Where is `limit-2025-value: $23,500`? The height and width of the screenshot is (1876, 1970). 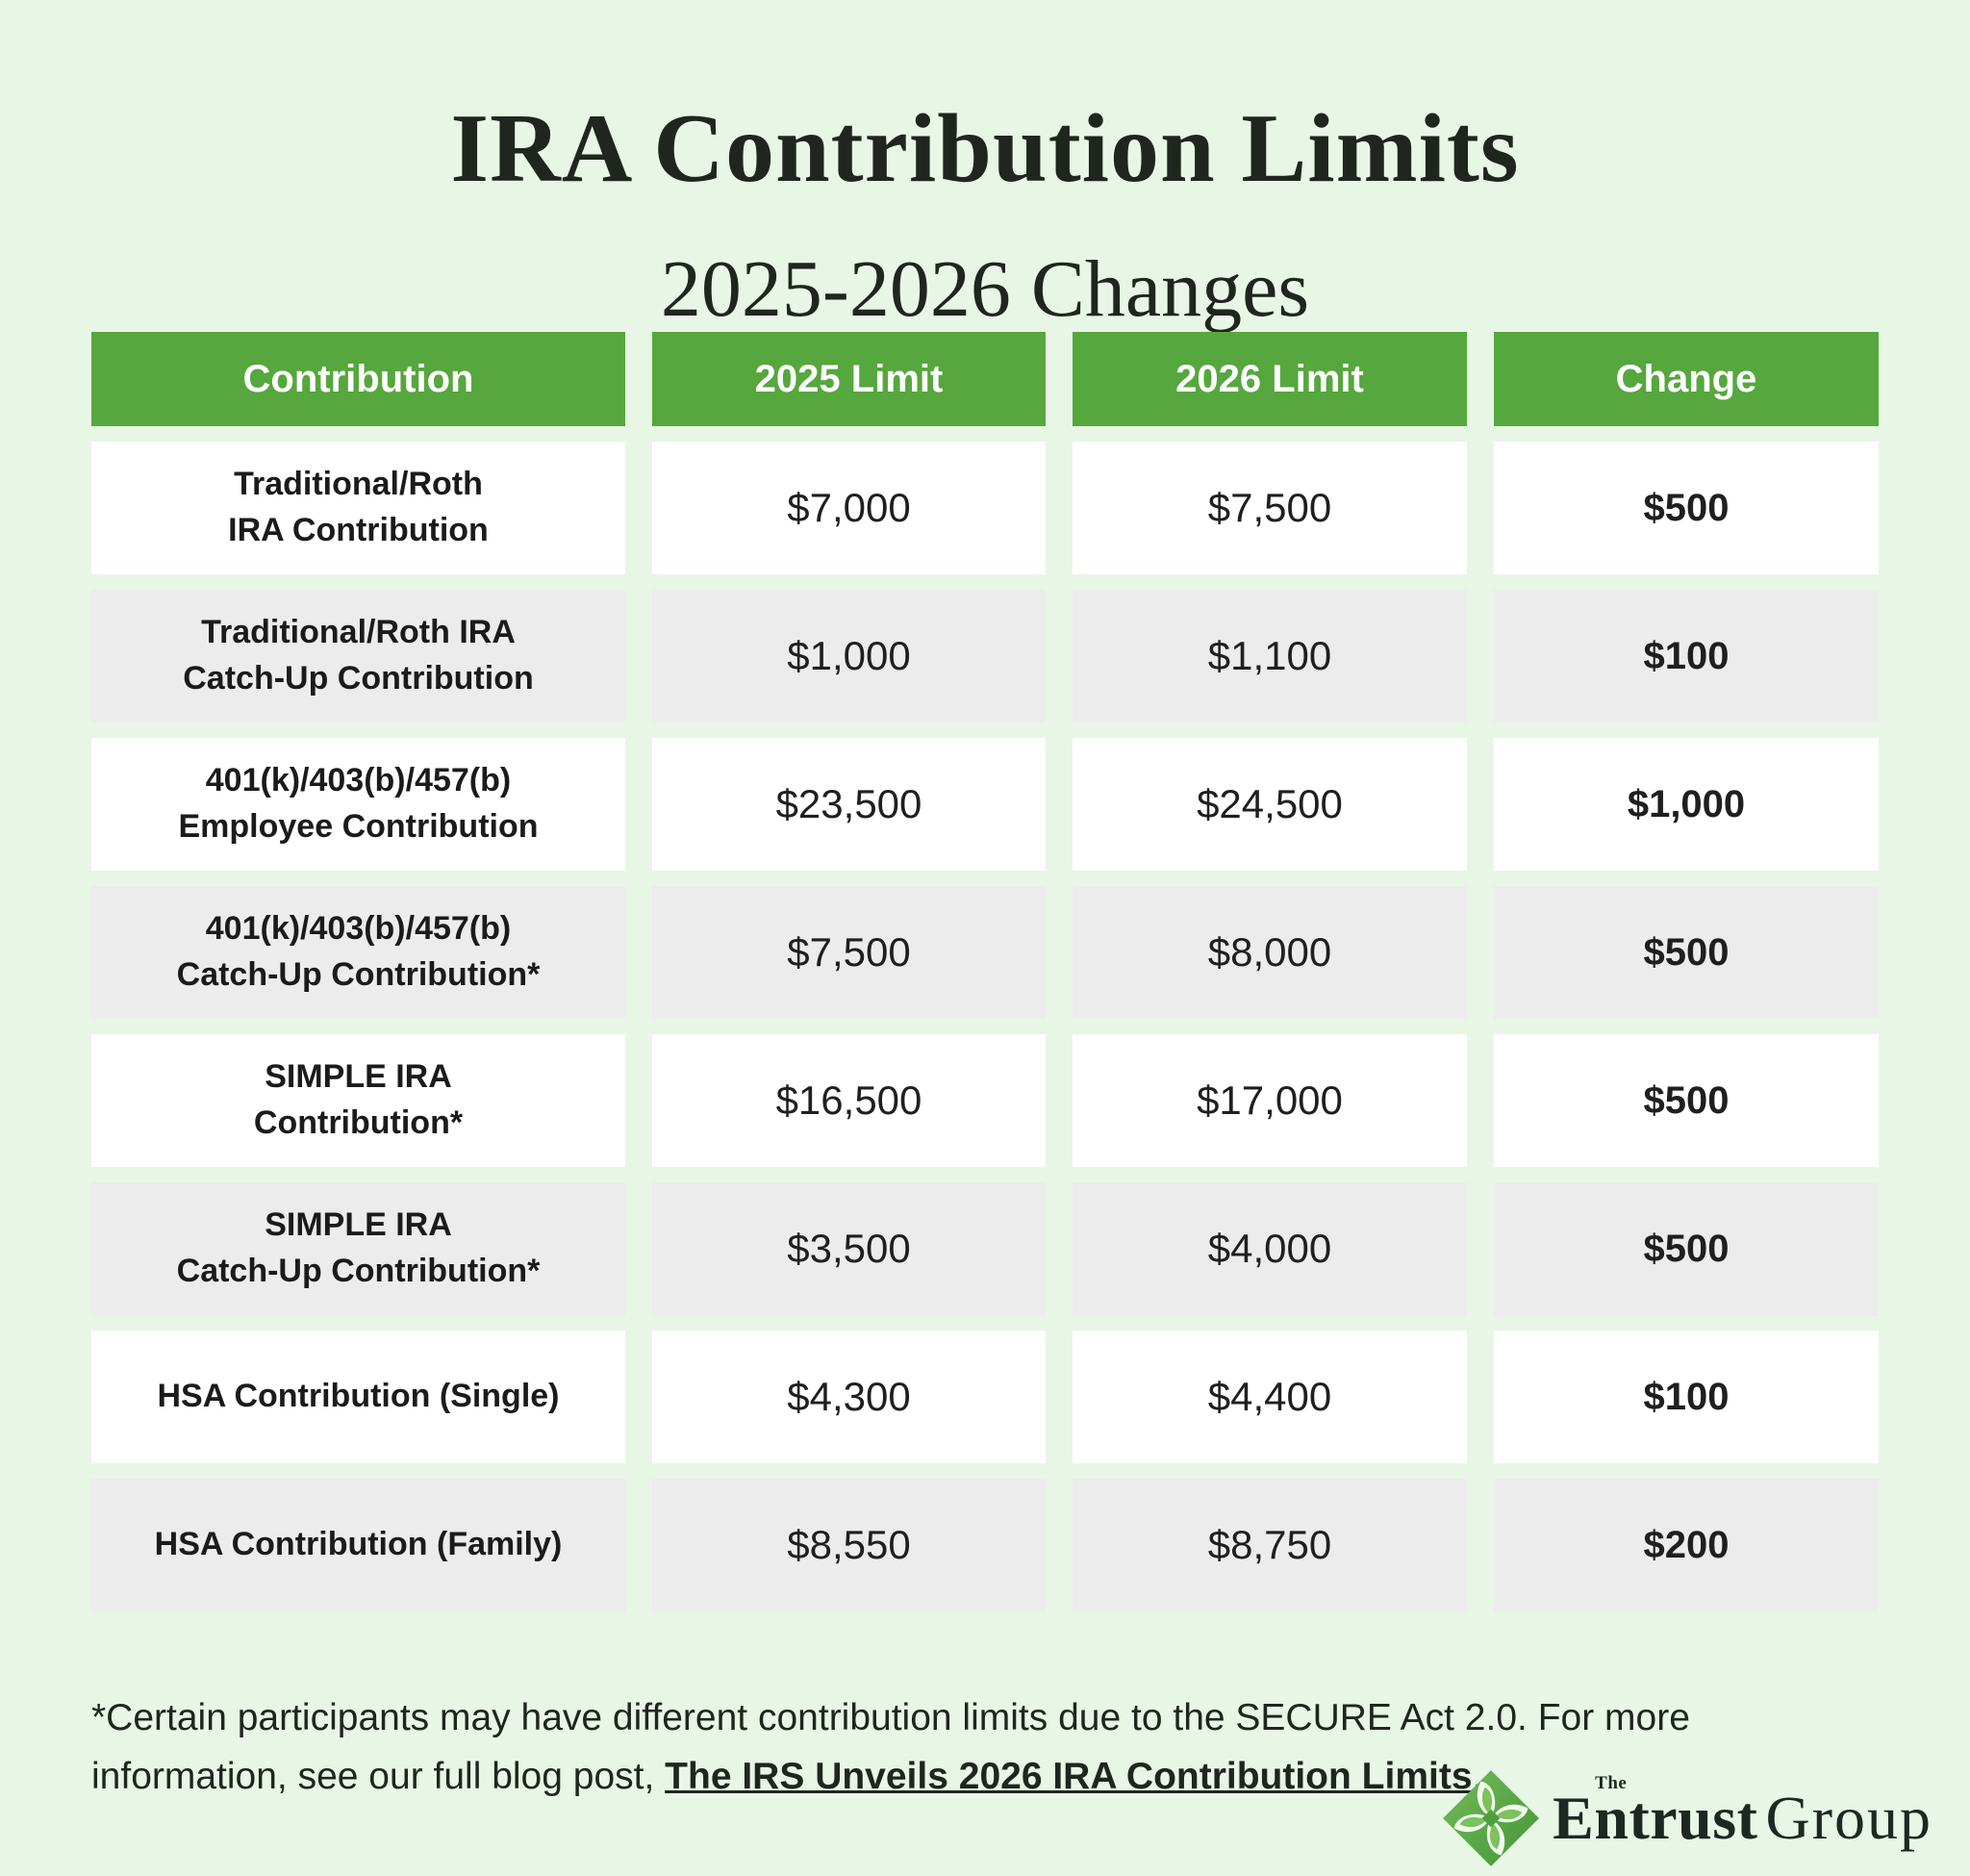 limit-2025-value: $23,500 is located at coordinates (849, 804).